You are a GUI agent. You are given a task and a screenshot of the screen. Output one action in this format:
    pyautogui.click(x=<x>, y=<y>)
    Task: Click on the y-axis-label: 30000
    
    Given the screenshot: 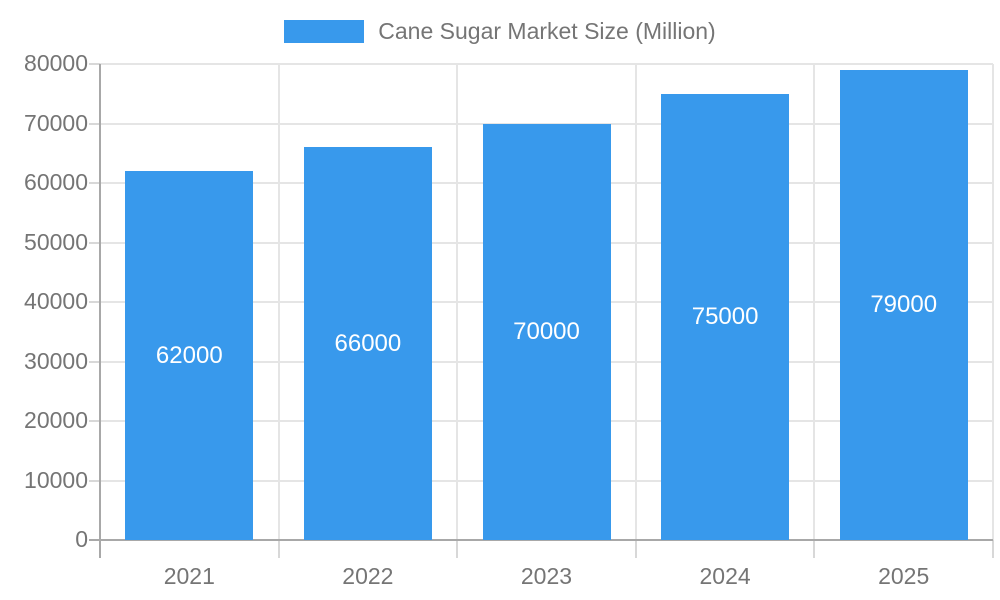 What is the action you would take?
    pyautogui.click(x=56, y=360)
    